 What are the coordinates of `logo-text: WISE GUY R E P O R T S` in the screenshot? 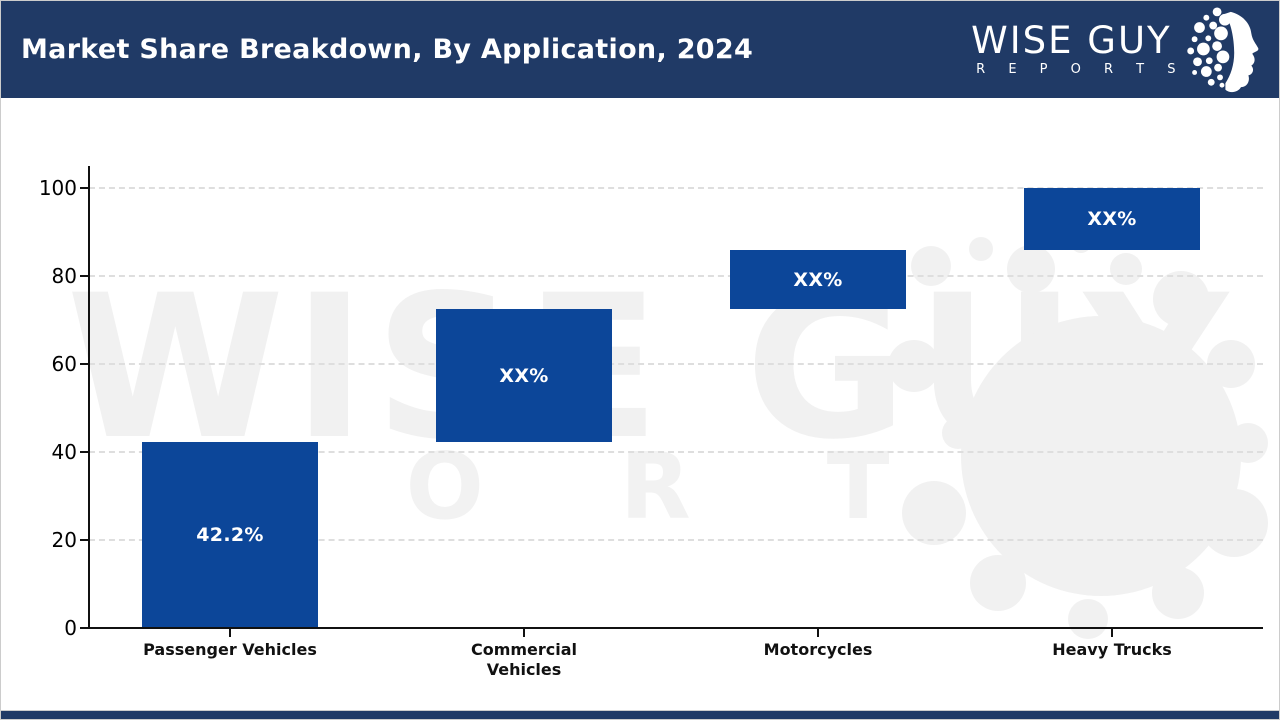 It's located at (1078, 49).